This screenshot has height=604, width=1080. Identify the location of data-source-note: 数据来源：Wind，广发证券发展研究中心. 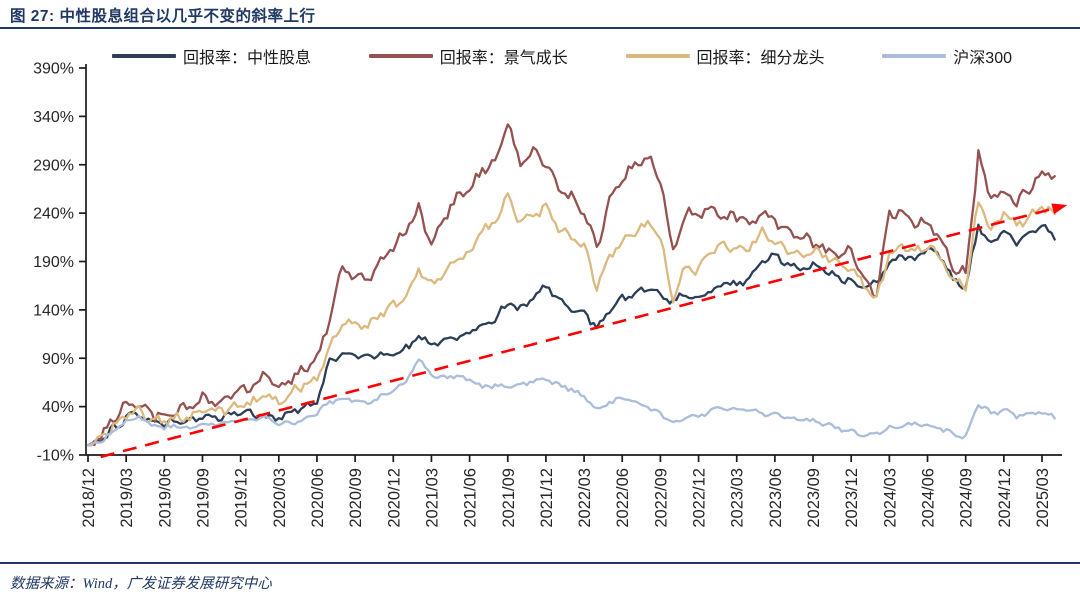
(141, 584).